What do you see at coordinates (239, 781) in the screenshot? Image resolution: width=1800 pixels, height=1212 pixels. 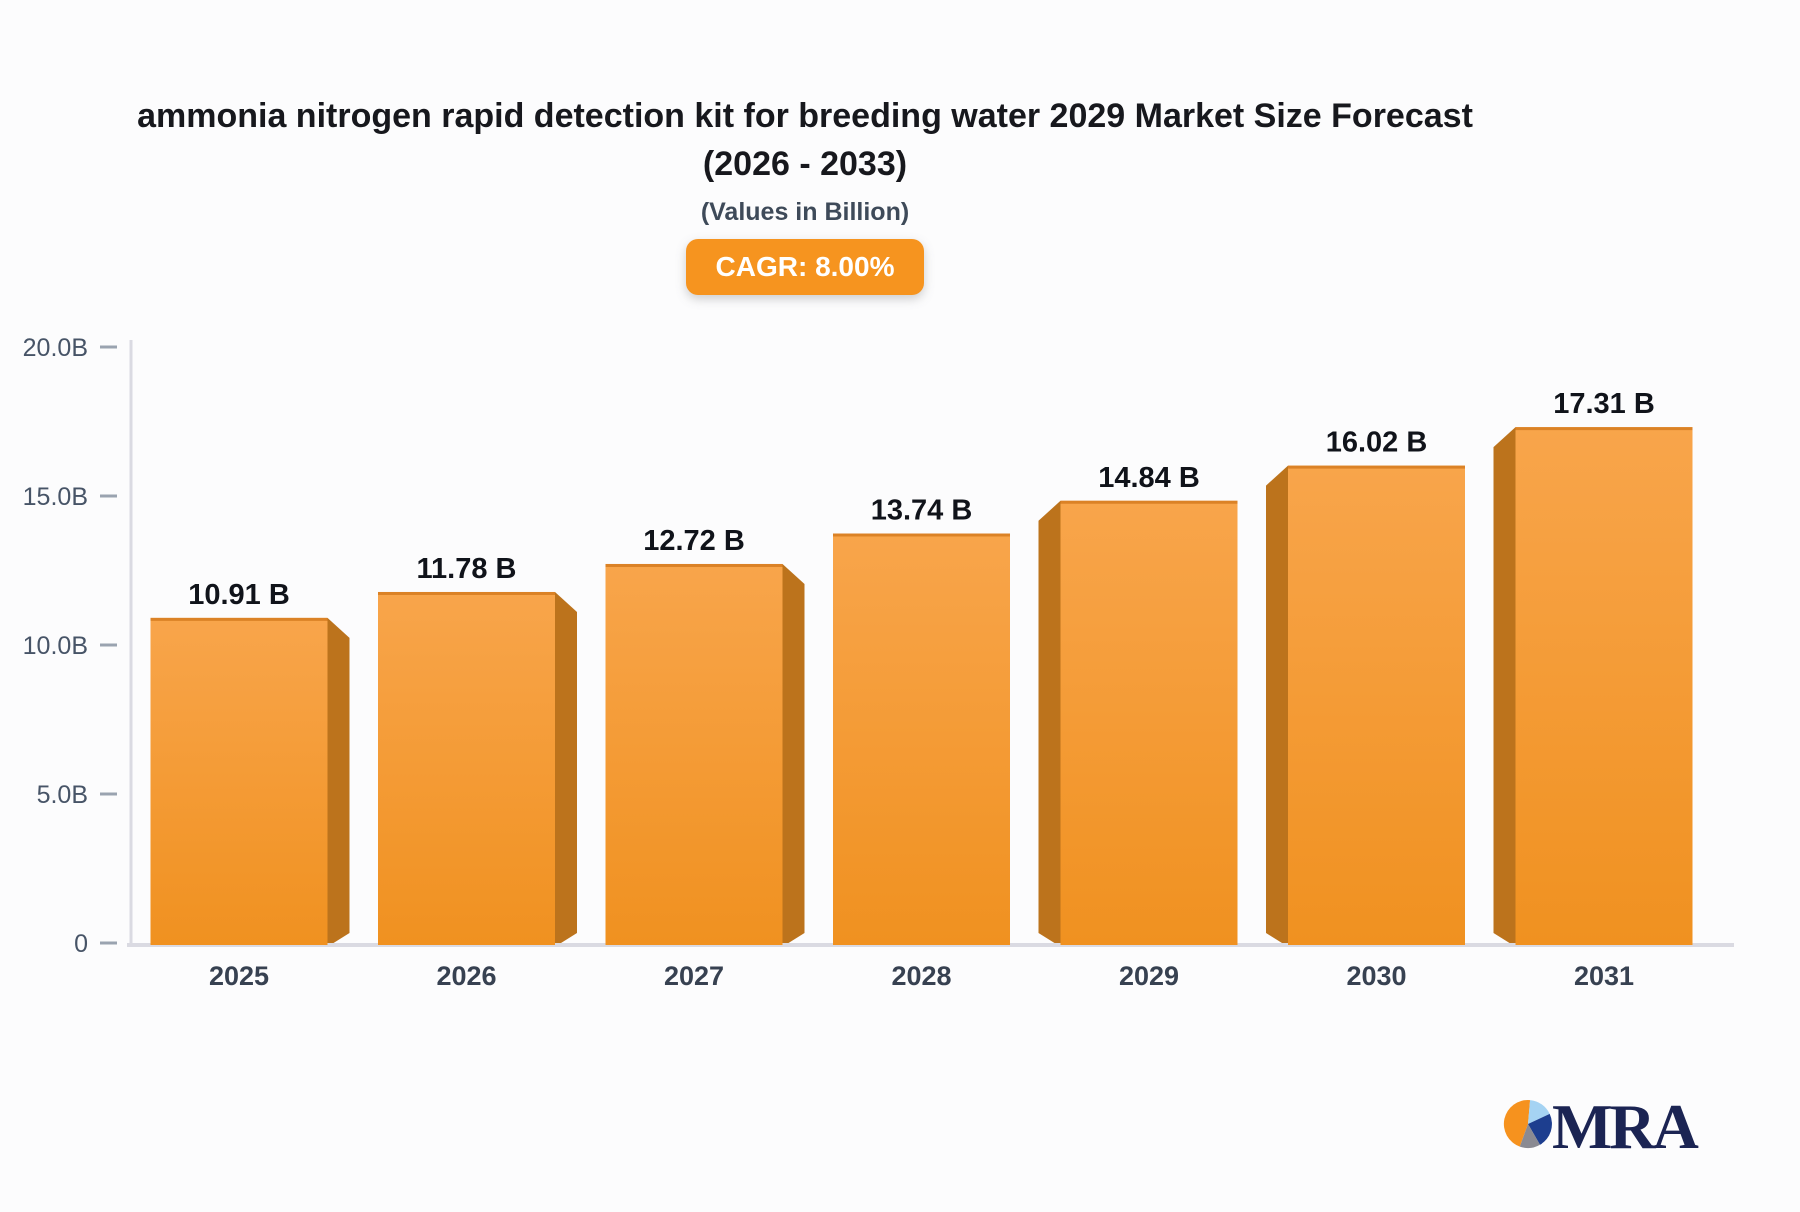 I see `bar-2025` at bounding box center [239, 781].